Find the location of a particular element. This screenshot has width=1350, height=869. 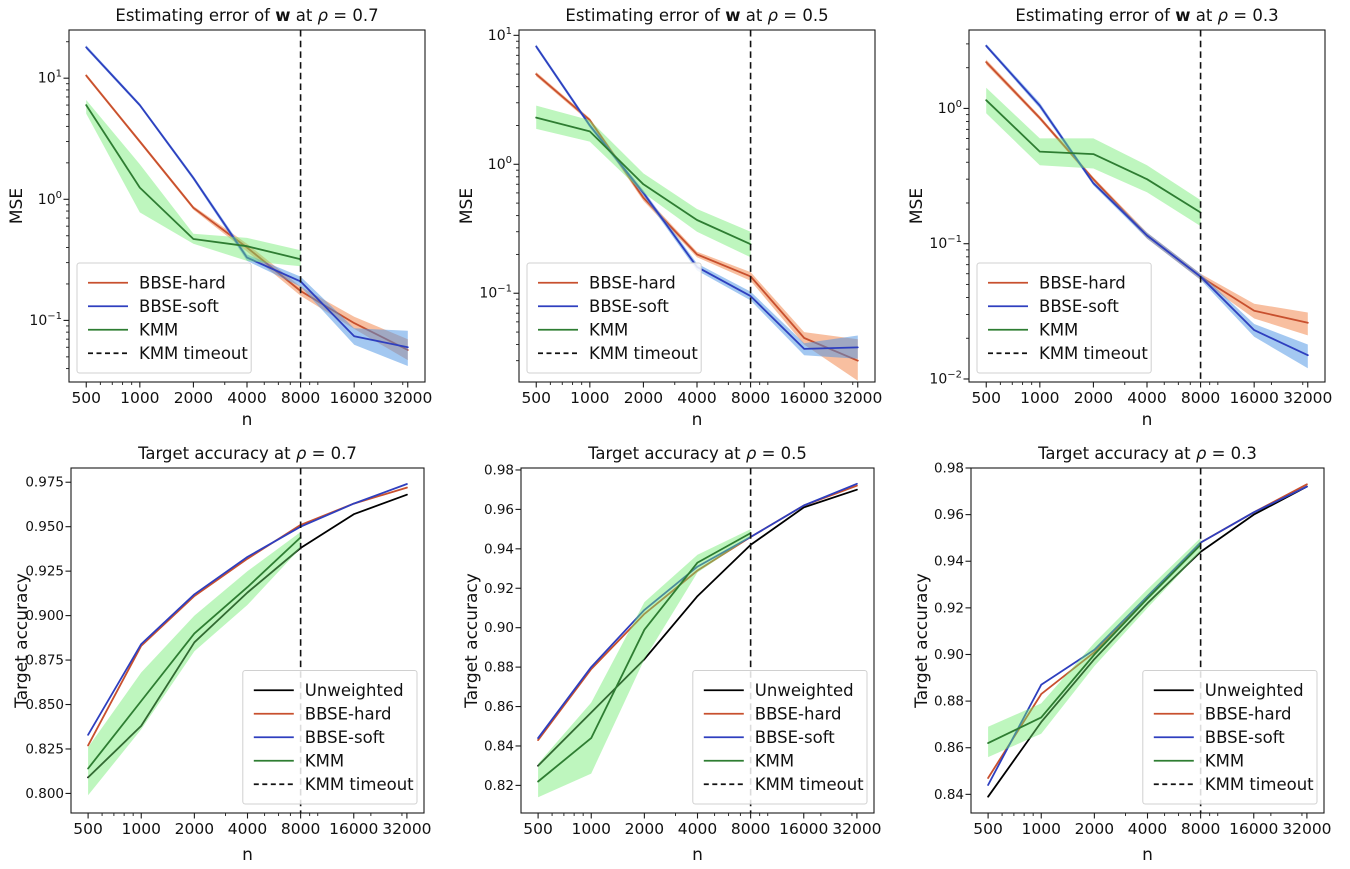

series-line-bbse-hard is located at coordinates (247, 212).